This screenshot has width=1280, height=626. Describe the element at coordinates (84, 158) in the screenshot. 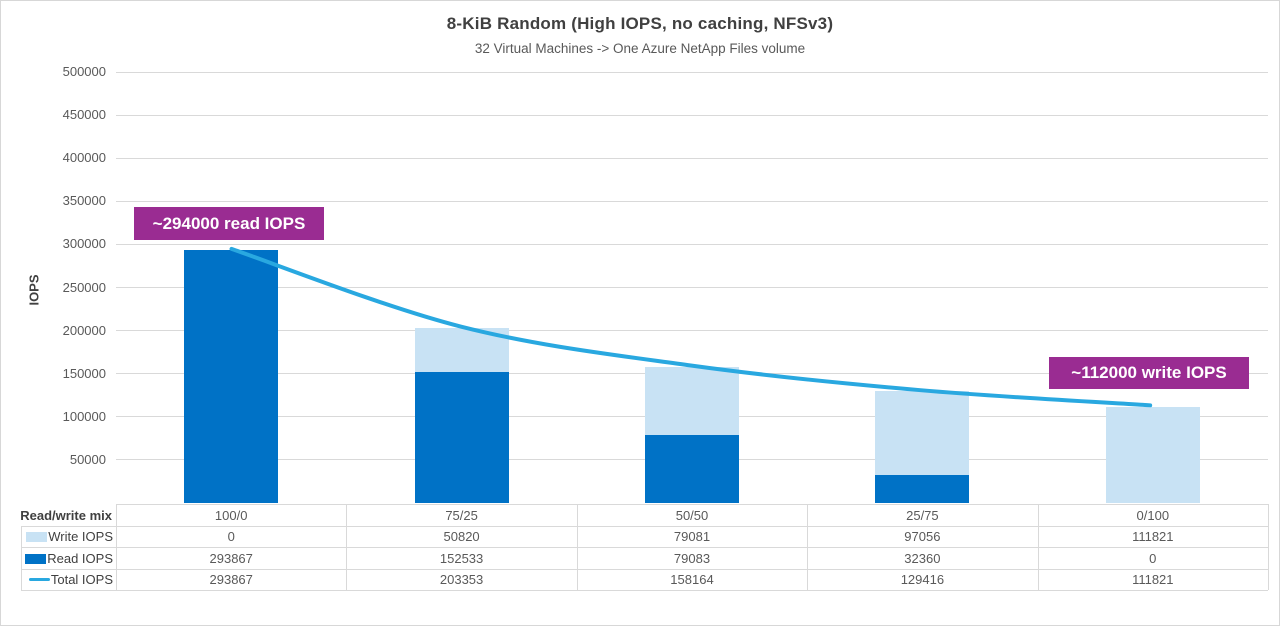

I see `y-axis-tick-label: 400000` at that location.